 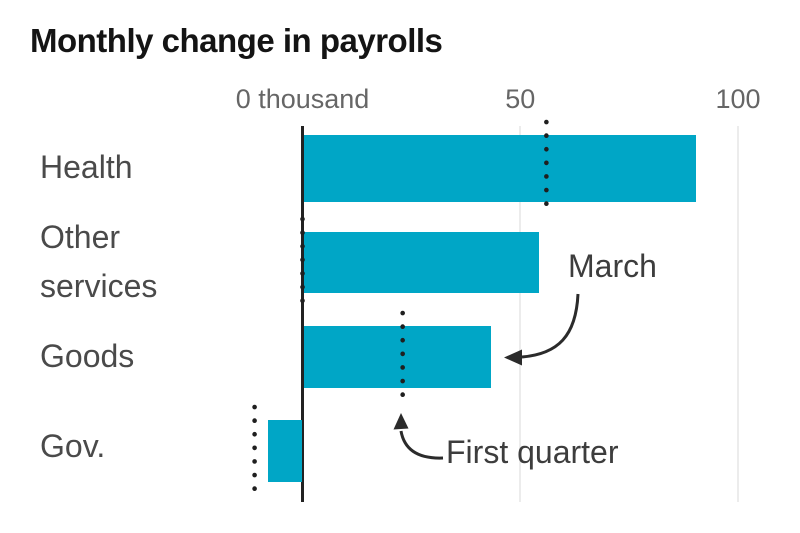 I want to click on category-label-goods: Goods, so click(x=87, y=356).